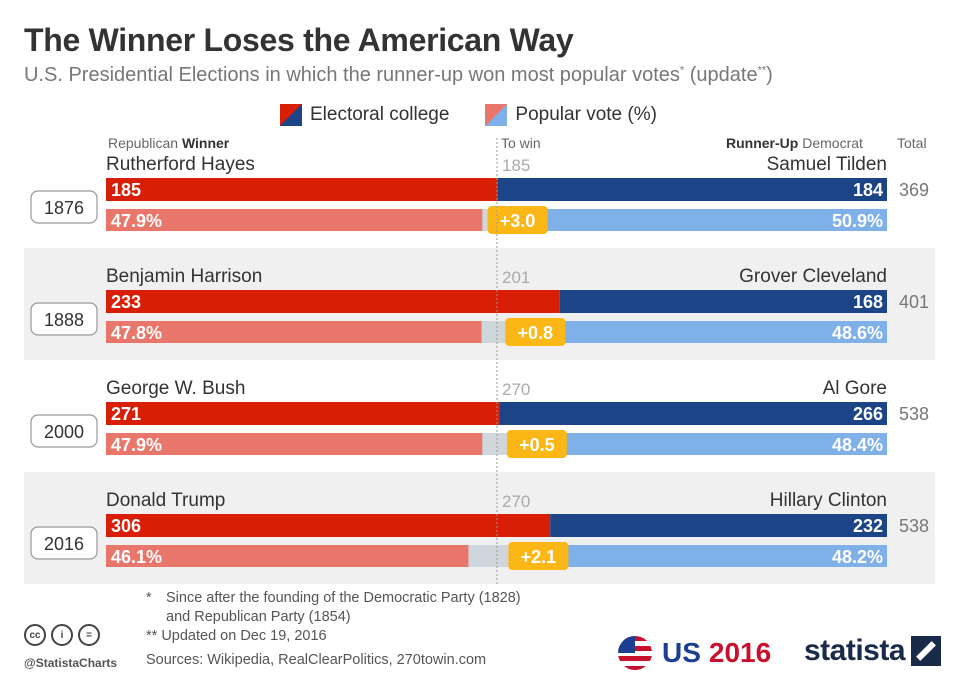 The height and width of the screenshot is (684, 960). I want to click on header-to-win: To win, so click(521, 143).